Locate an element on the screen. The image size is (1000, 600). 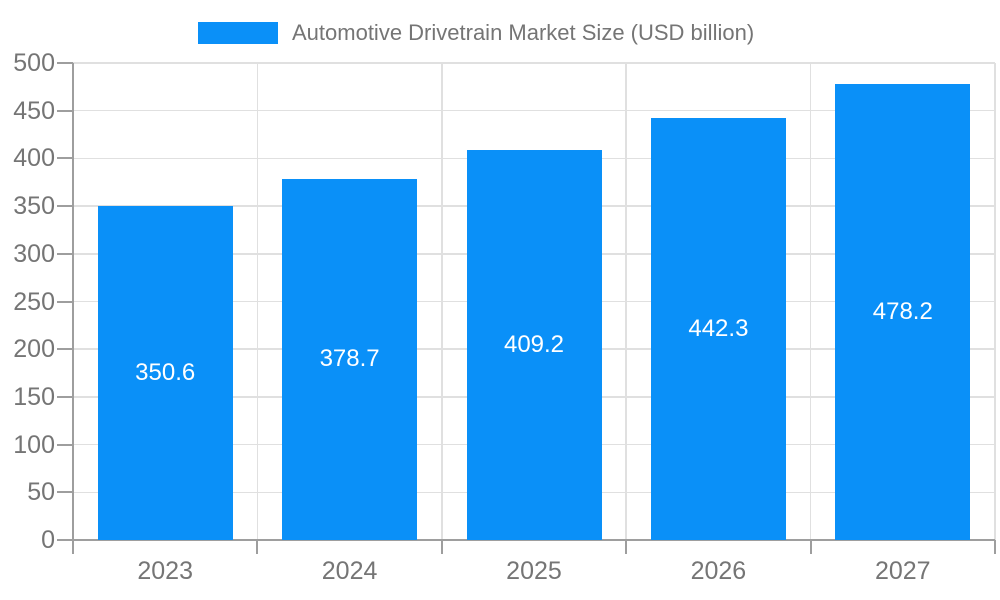
y-tick-label: 400 is located at coordinates (34, 158).